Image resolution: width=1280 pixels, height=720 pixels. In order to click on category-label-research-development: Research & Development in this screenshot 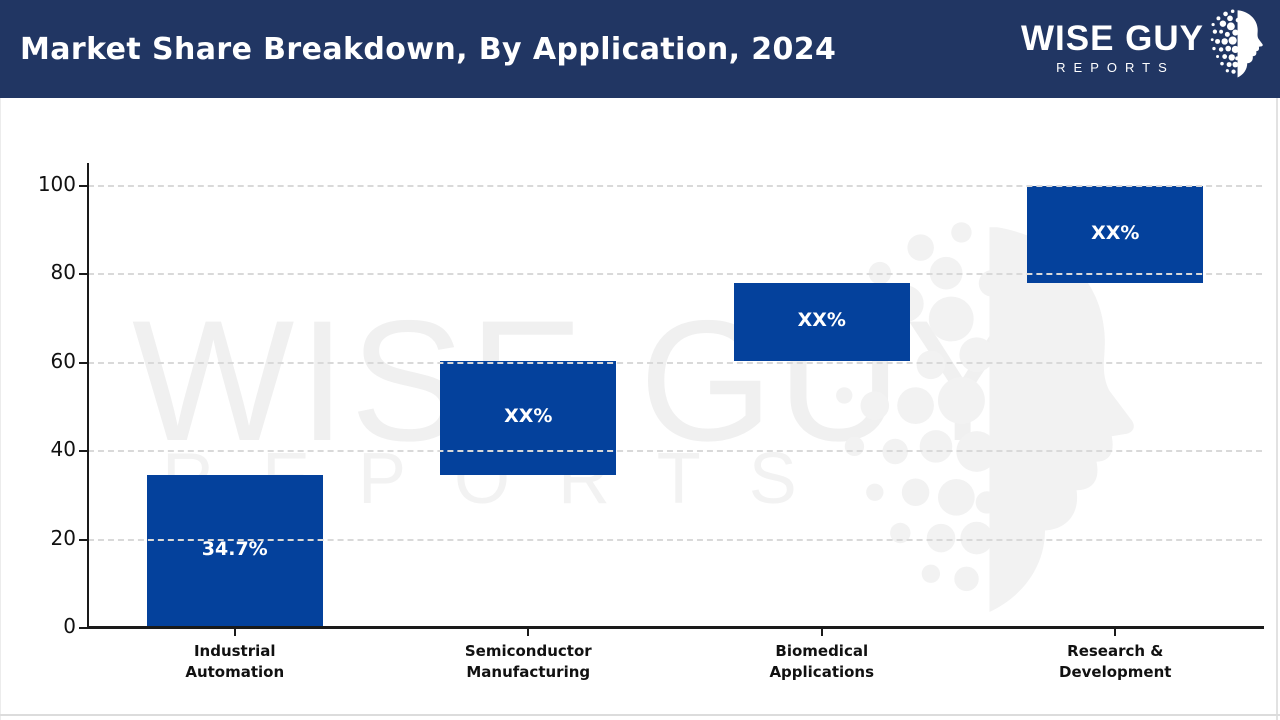, I will do `click(1115, 661)`.